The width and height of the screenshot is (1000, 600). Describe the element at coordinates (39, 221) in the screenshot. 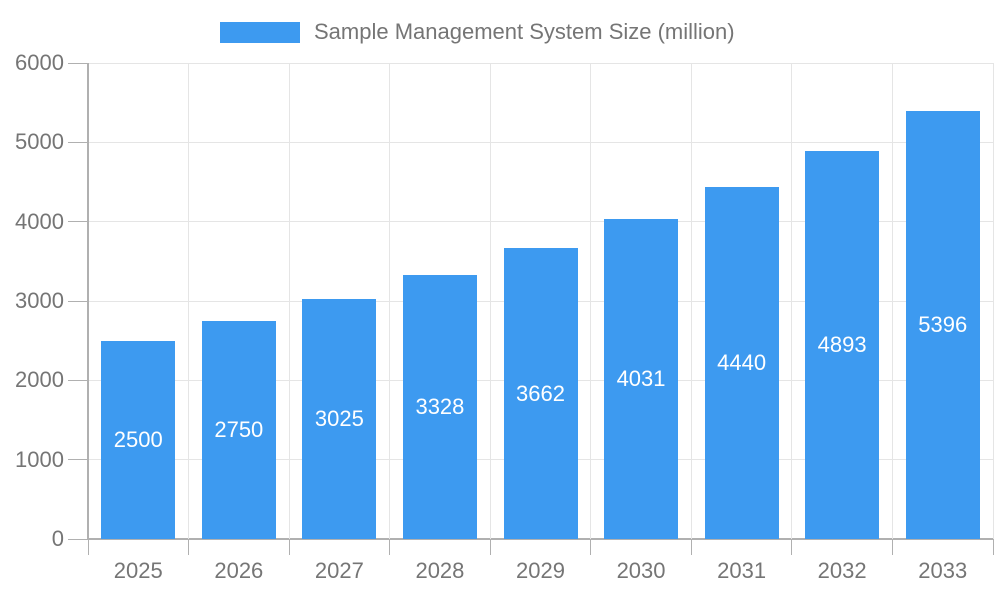

I see `y-tick-label: 4000` at that location.